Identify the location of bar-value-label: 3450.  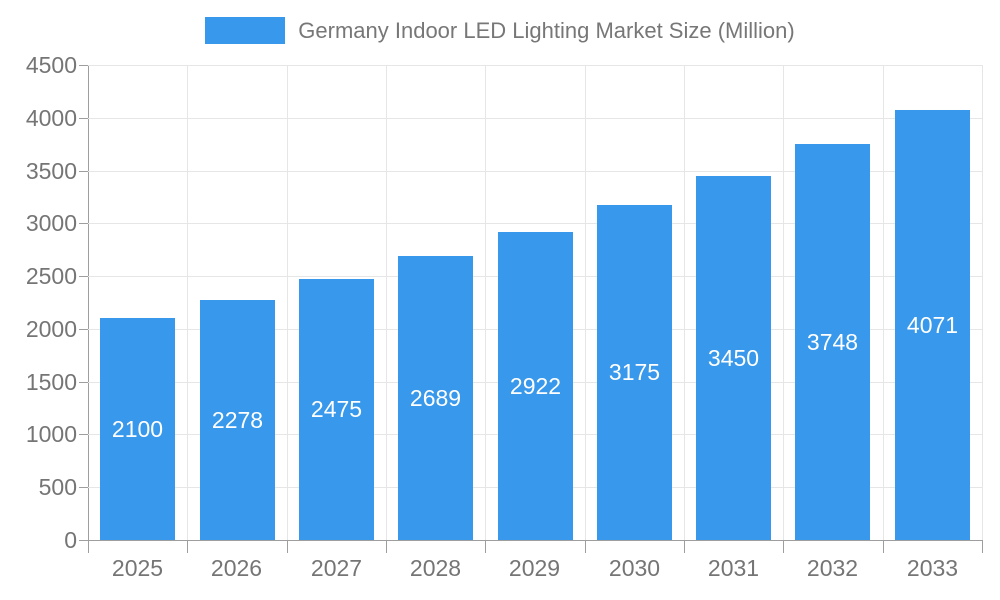
(733, 357).